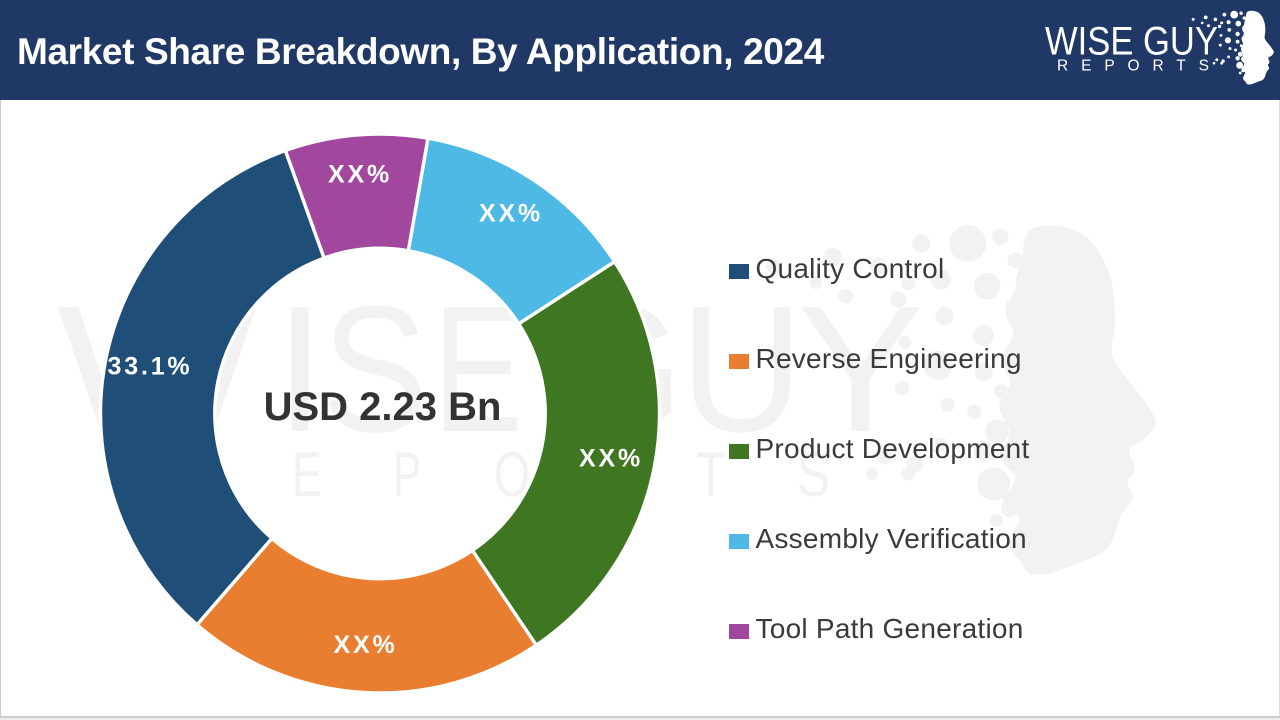  Describe the element at coordinates (307, 475) in the screenshot. I see `svg-text: E` at that location.